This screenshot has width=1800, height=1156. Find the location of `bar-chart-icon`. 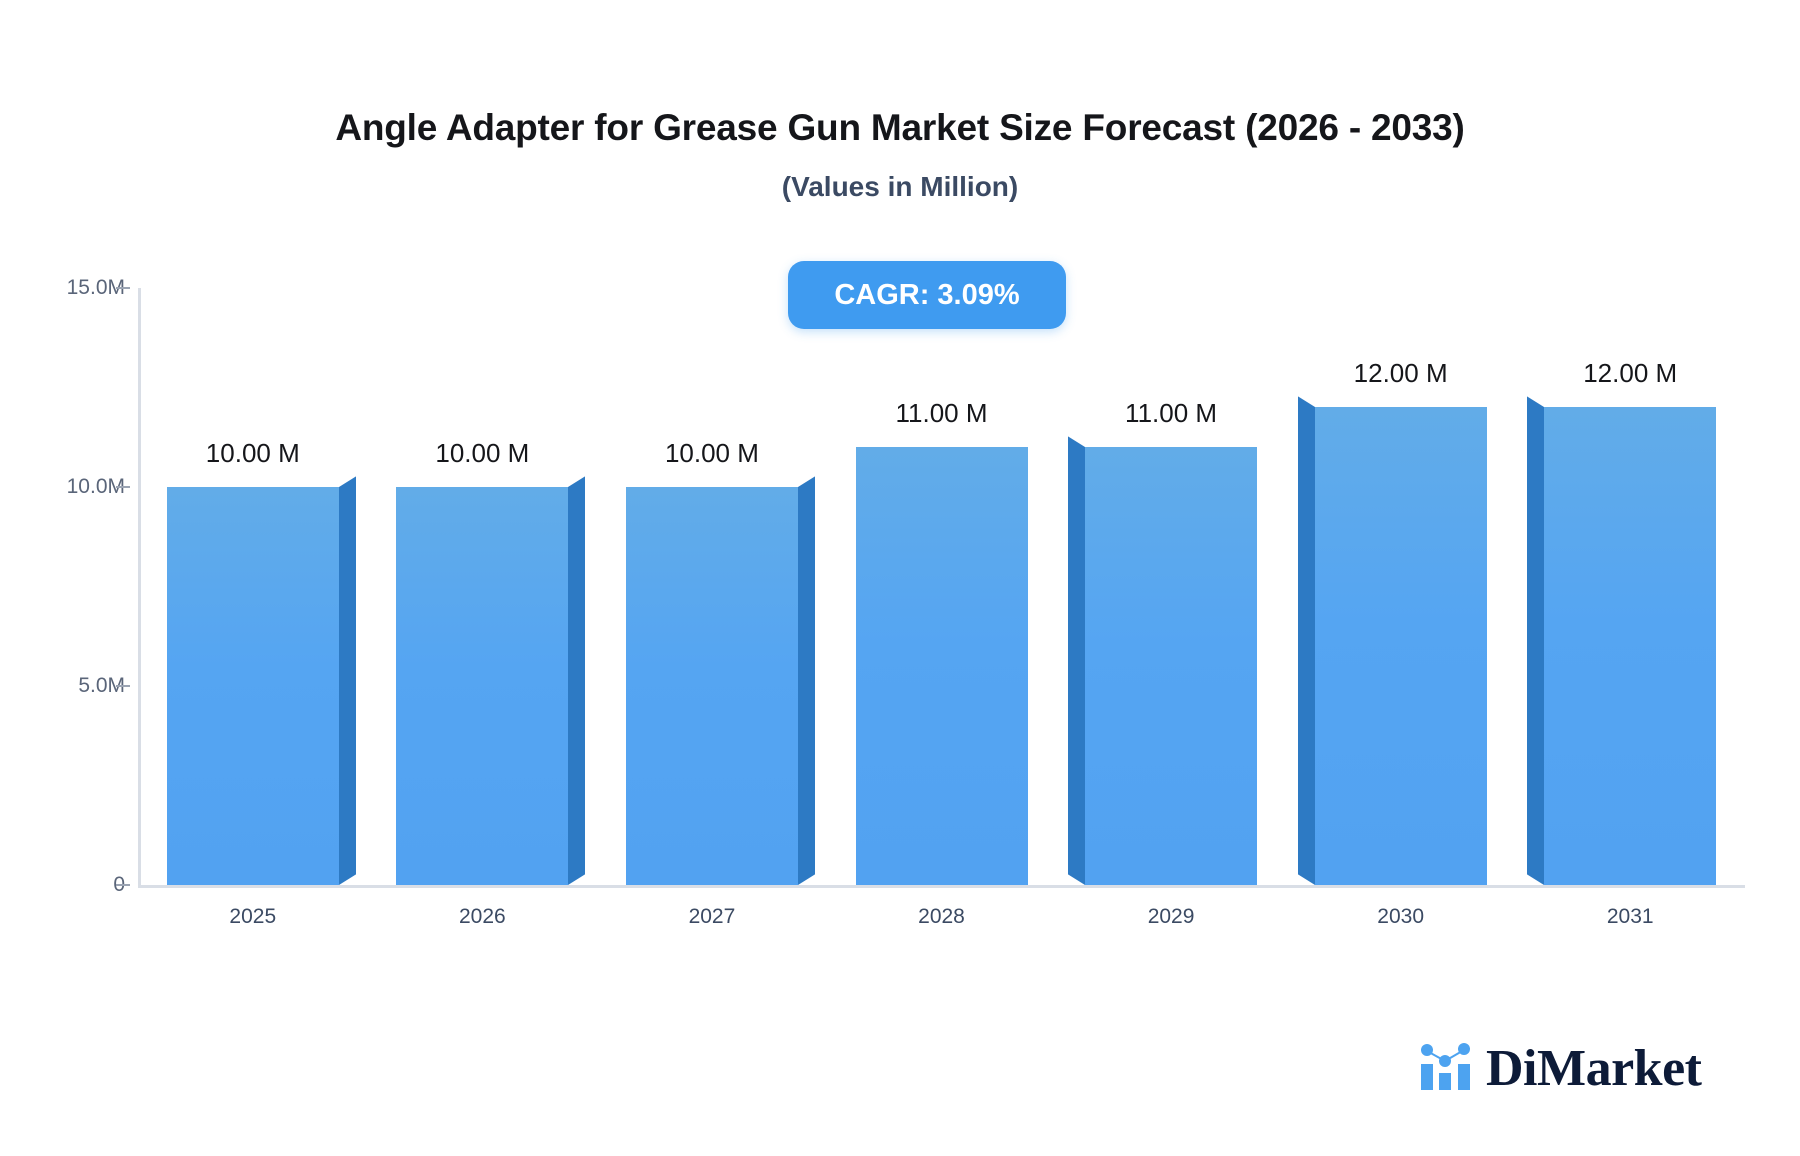

bar-chart-icon is located at coordinates (1446, 1068).